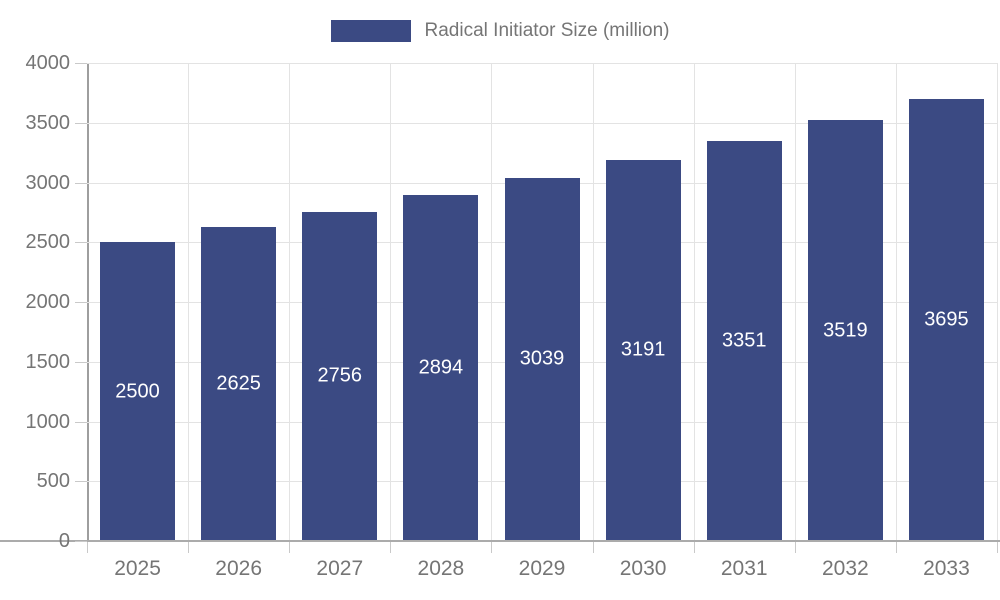 The width and height of the screenshot is (1000, 600). I want to click on y-axis-label: 3000, so click(48, 182).